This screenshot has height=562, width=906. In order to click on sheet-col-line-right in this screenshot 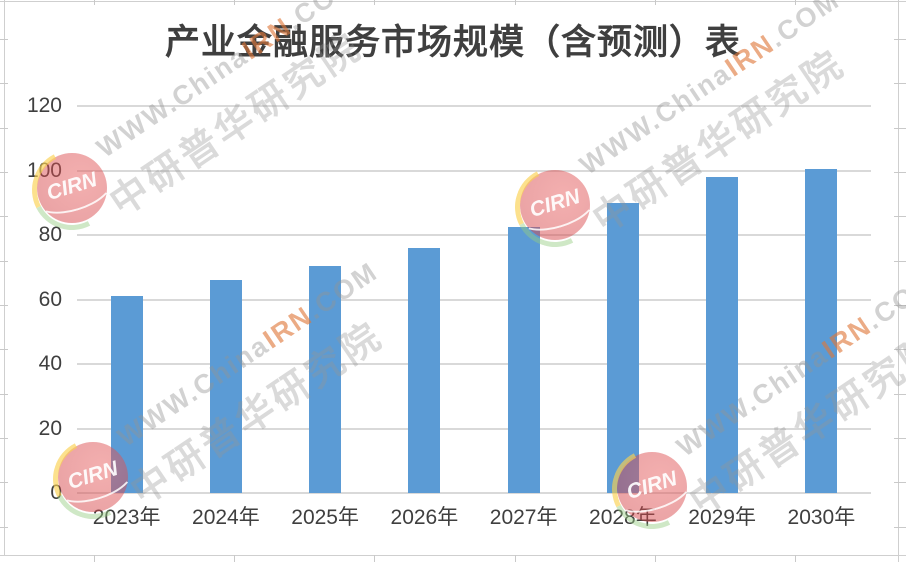, I will do `click(898, 281)`.